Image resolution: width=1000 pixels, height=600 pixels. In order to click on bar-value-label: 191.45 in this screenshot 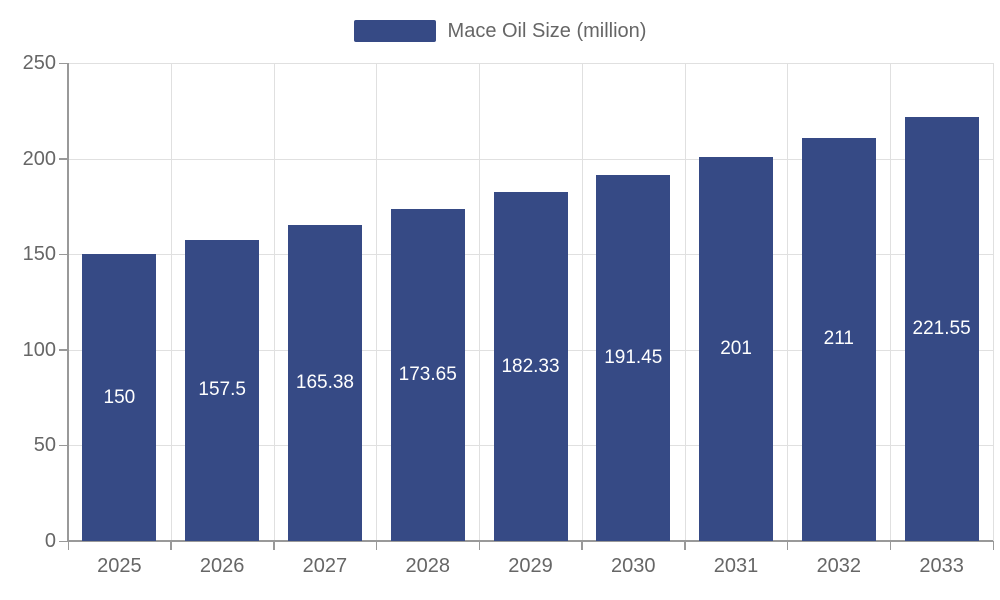, I will do `click(633, 357)`.